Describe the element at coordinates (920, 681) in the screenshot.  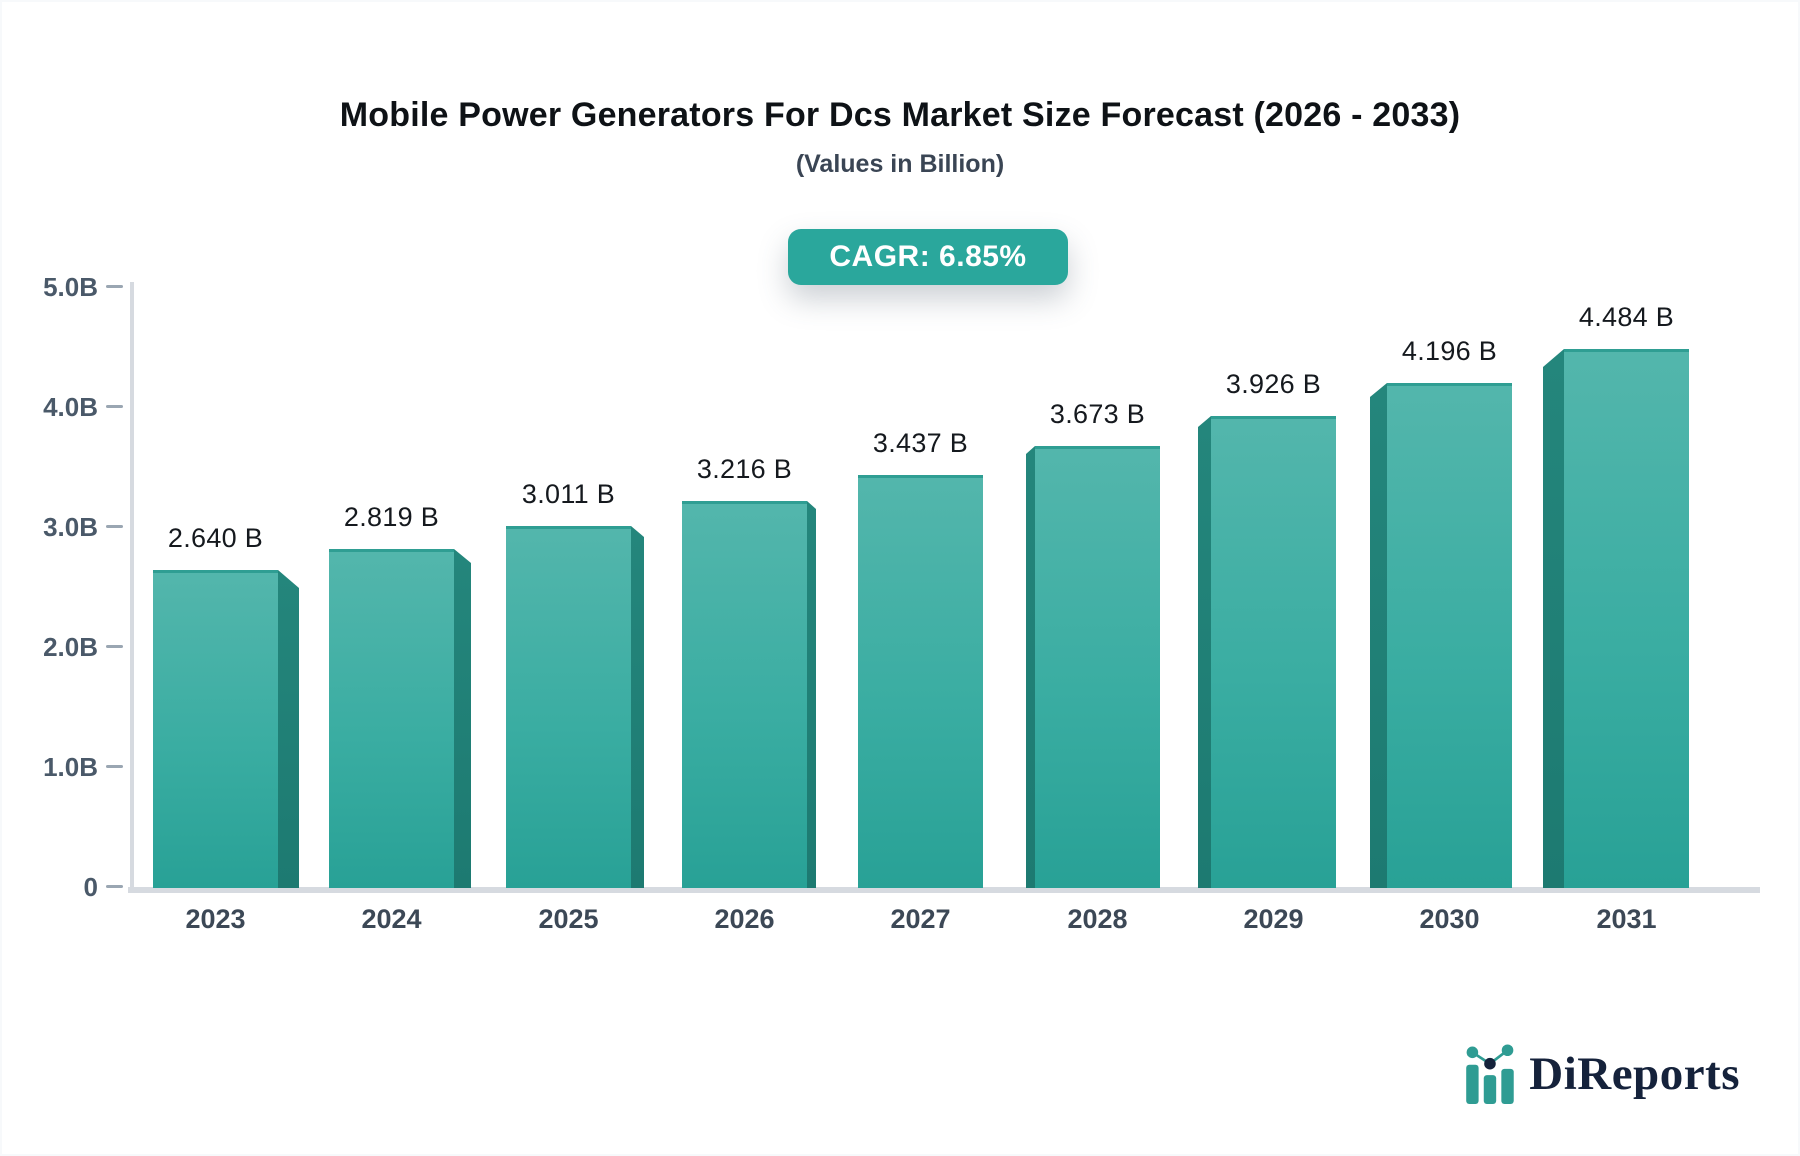
I see `bar-2027` at that location.